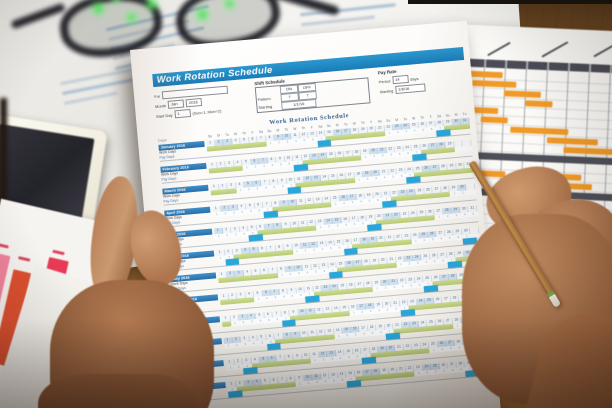 This screenshot has width=612, height=408. Describe the element at coordinates (194, 102) in the screenshot. I see `year-field: 2016` at that location.